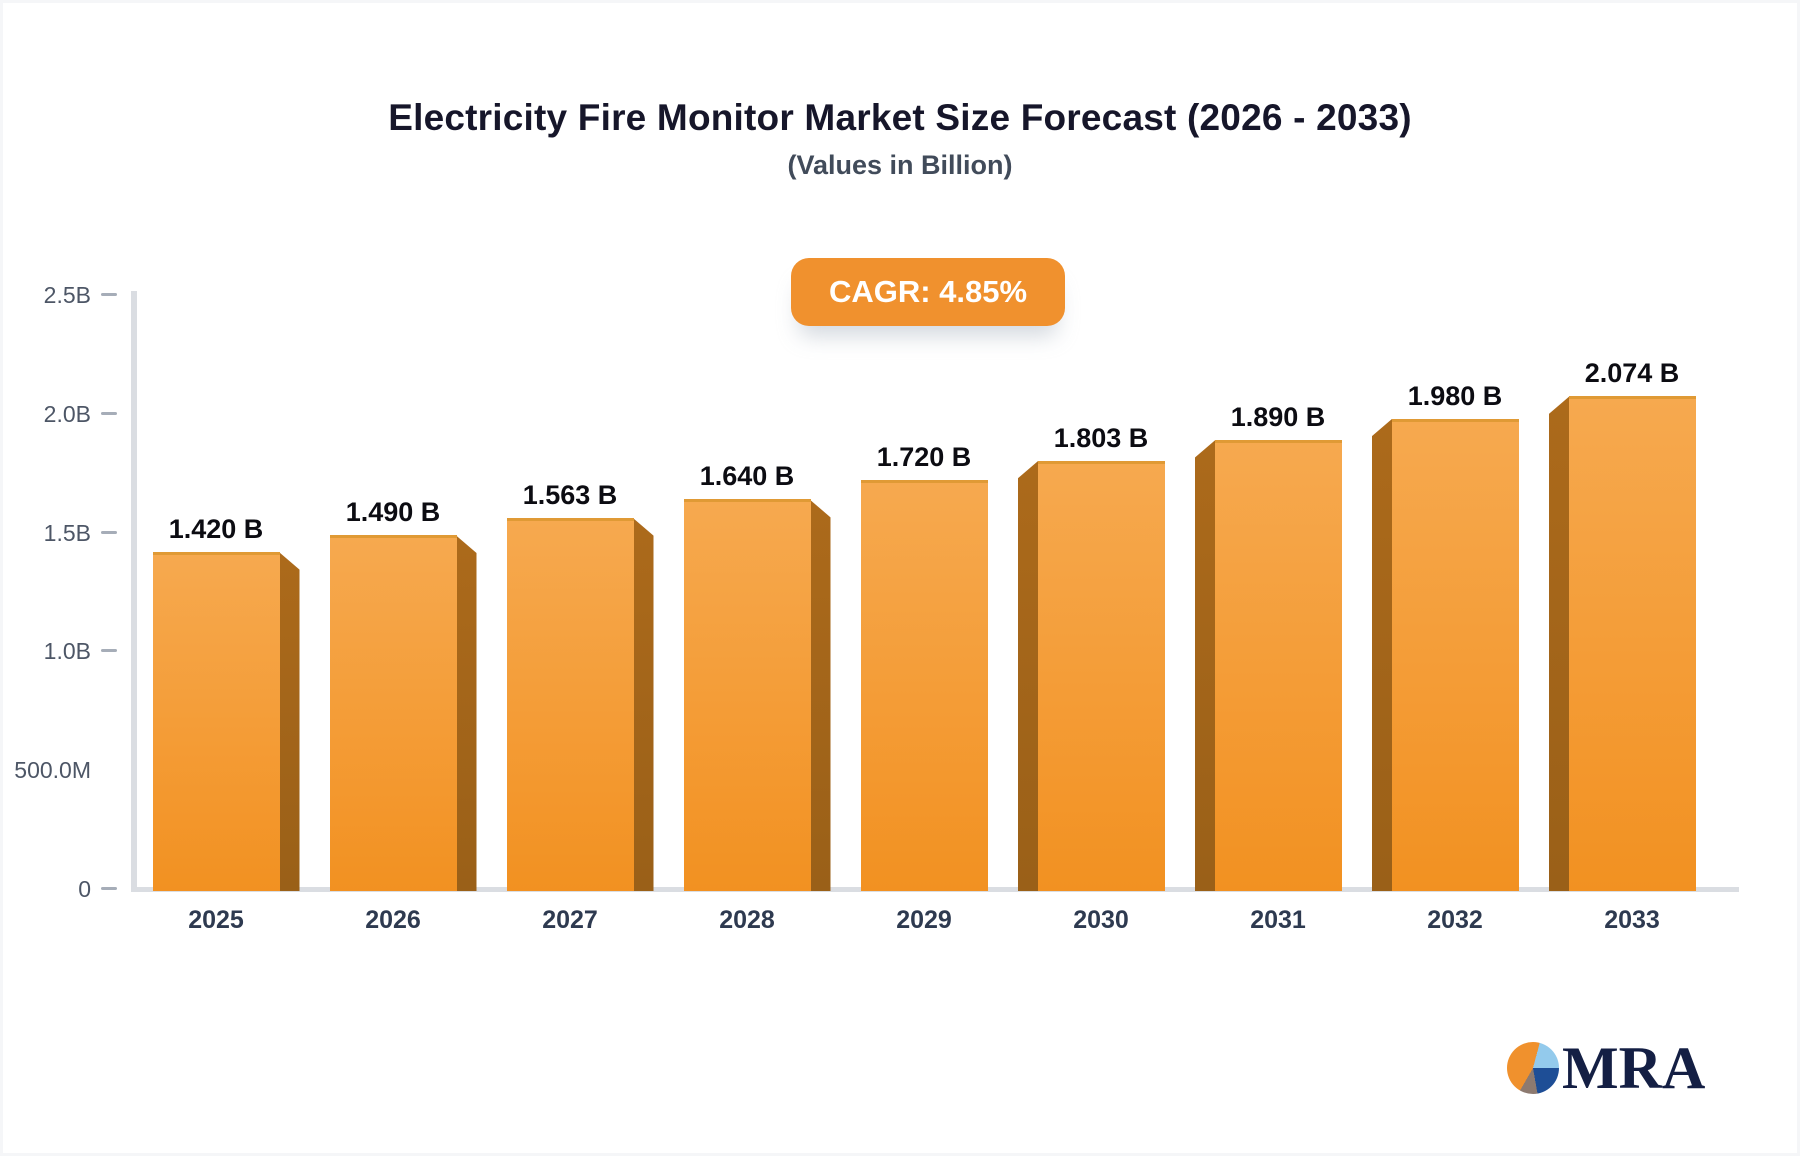 The image size is (1800, 1156). I want to click on x-axis-label: 2030, so click(1101, 920).